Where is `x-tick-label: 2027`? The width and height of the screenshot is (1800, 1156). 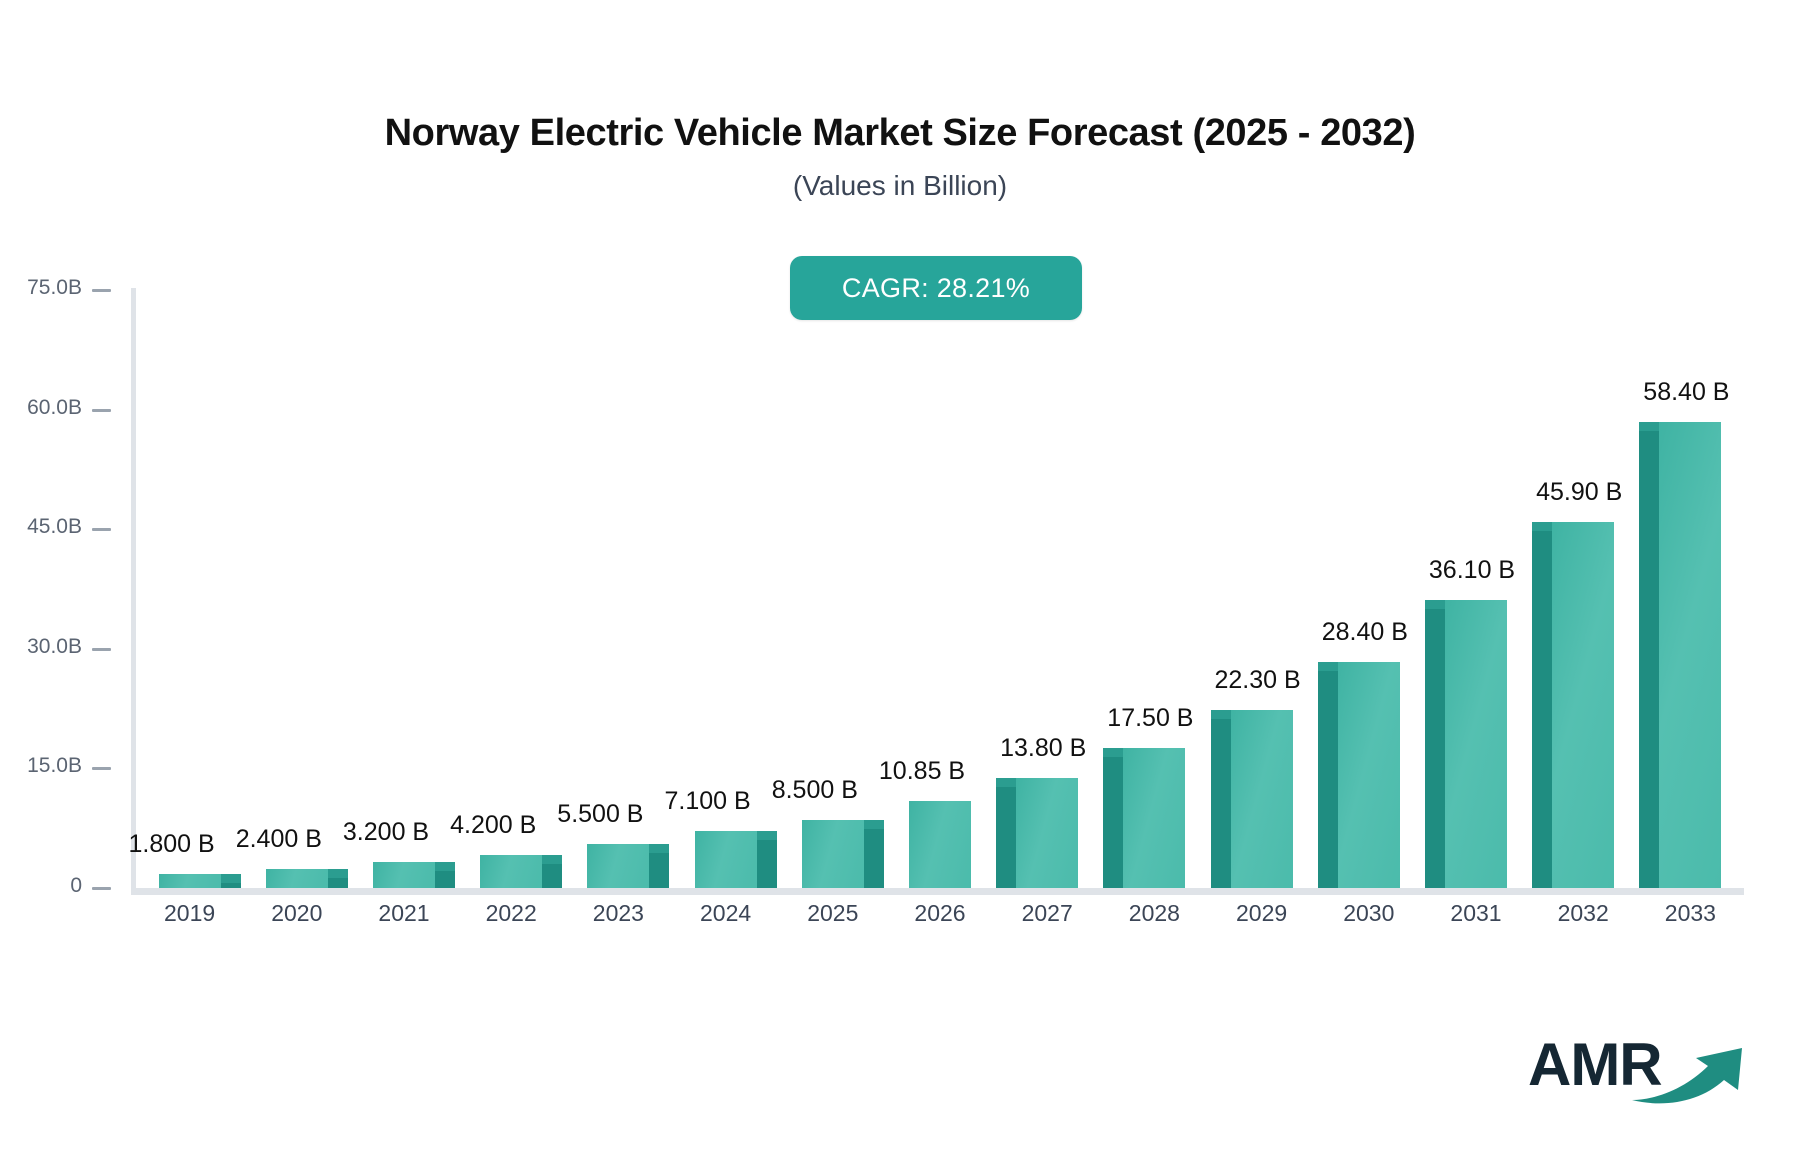
x-tick-label: 2027 is located at coordinates (1047, 913).